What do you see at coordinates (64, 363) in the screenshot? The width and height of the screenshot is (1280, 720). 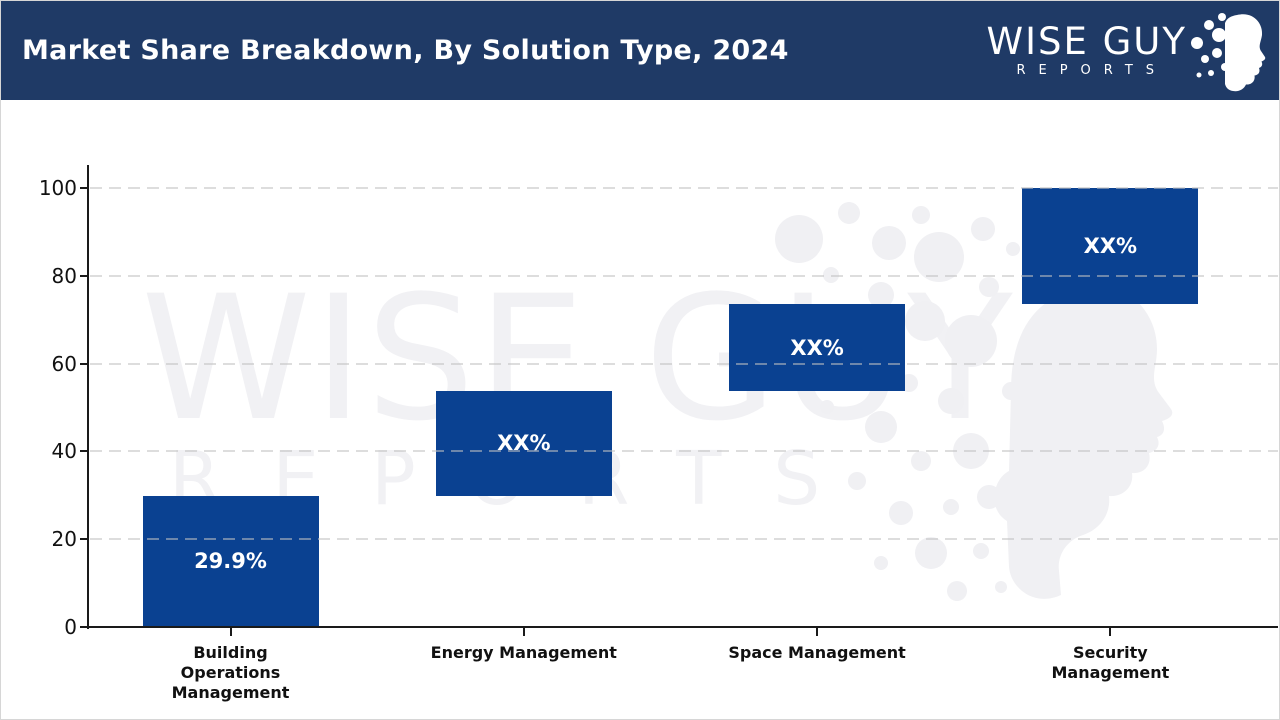 I see `y-tick-label: 60` at bounding box center [64, 363].